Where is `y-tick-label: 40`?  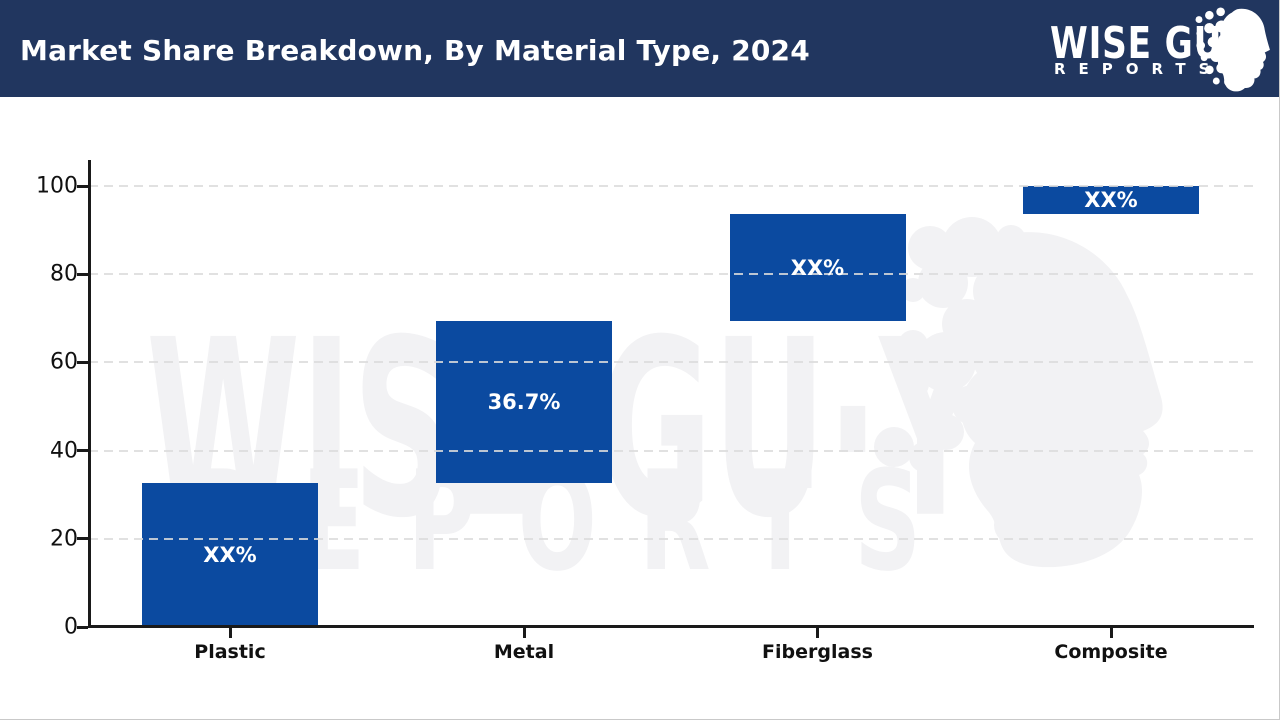
y-tick-label: 40 is located at coordinates (64, 451).